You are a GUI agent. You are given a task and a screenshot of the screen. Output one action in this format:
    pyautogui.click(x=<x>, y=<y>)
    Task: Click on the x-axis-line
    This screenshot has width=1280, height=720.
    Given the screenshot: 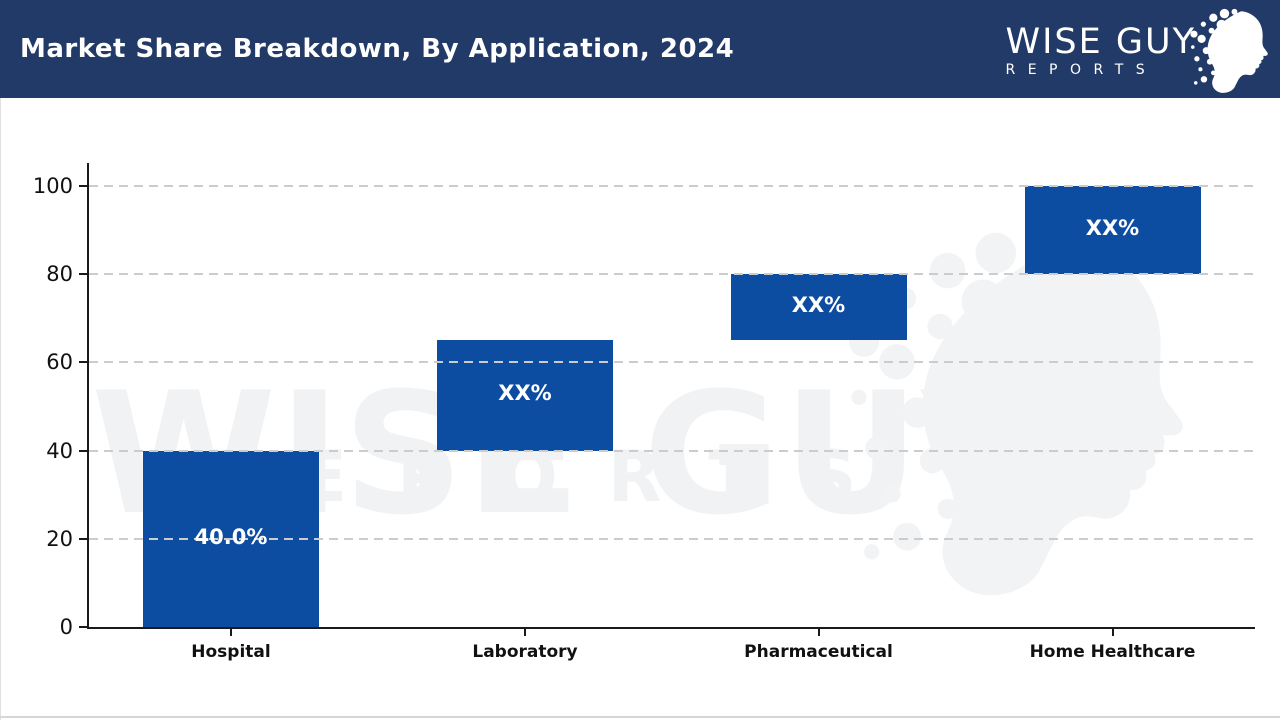 What is the action you would take?
    pyautogui.click(x=671, y=628)
    